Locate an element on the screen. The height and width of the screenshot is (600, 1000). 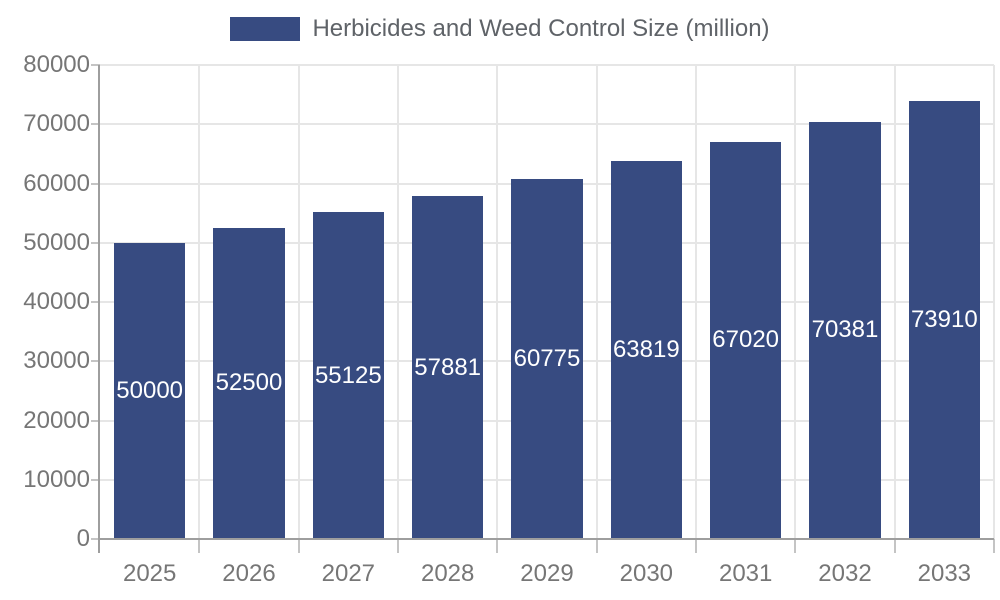
bar: 57881 is located at coordinates (447, 367).